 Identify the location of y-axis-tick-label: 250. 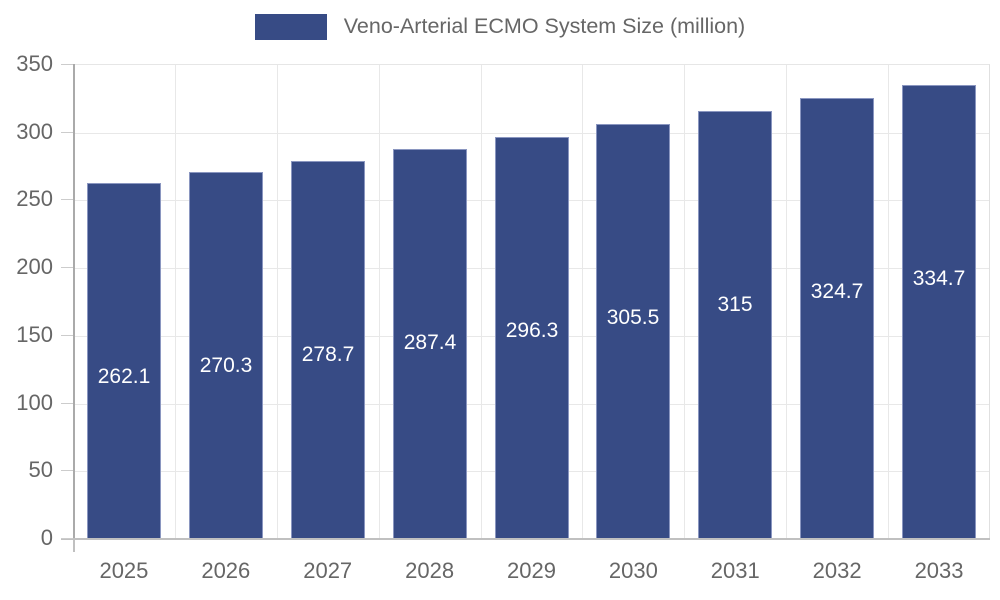
(34, 199).